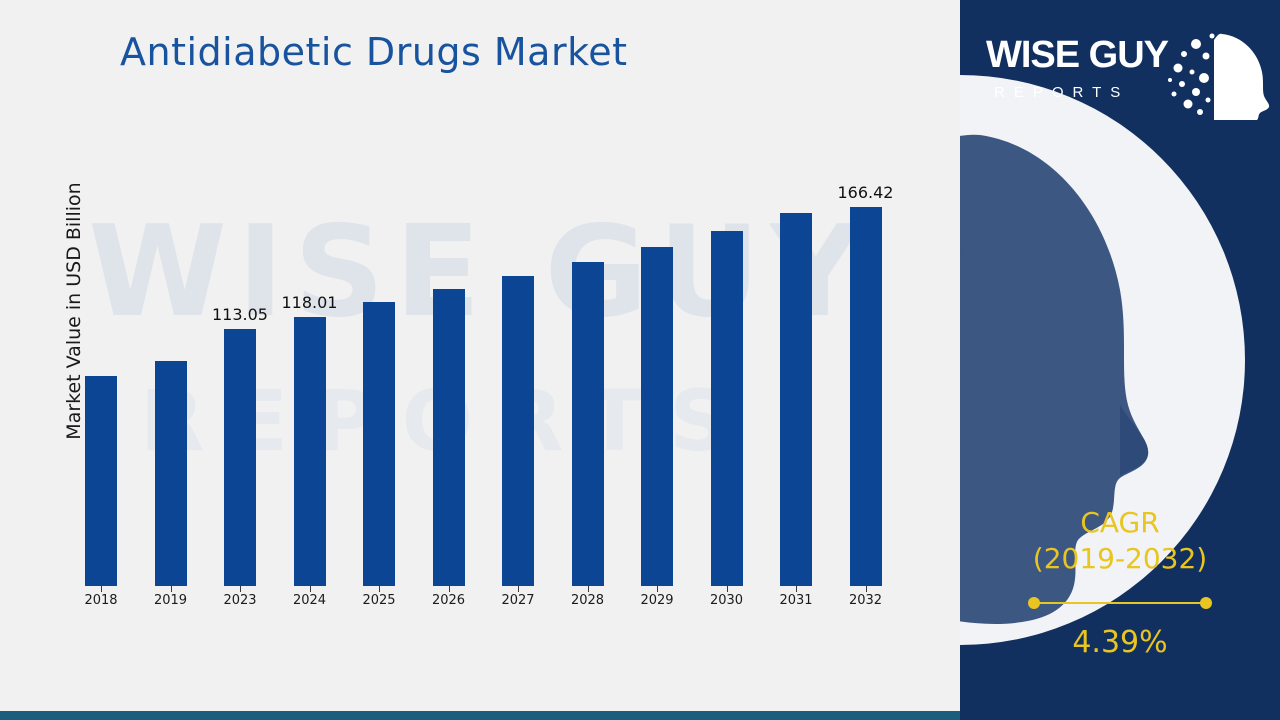 This screenshot has height=720, width=1280. Describe the element at coordinates (727, 589) in the screenshot. I see `x-tick-mark-2030` at that location.